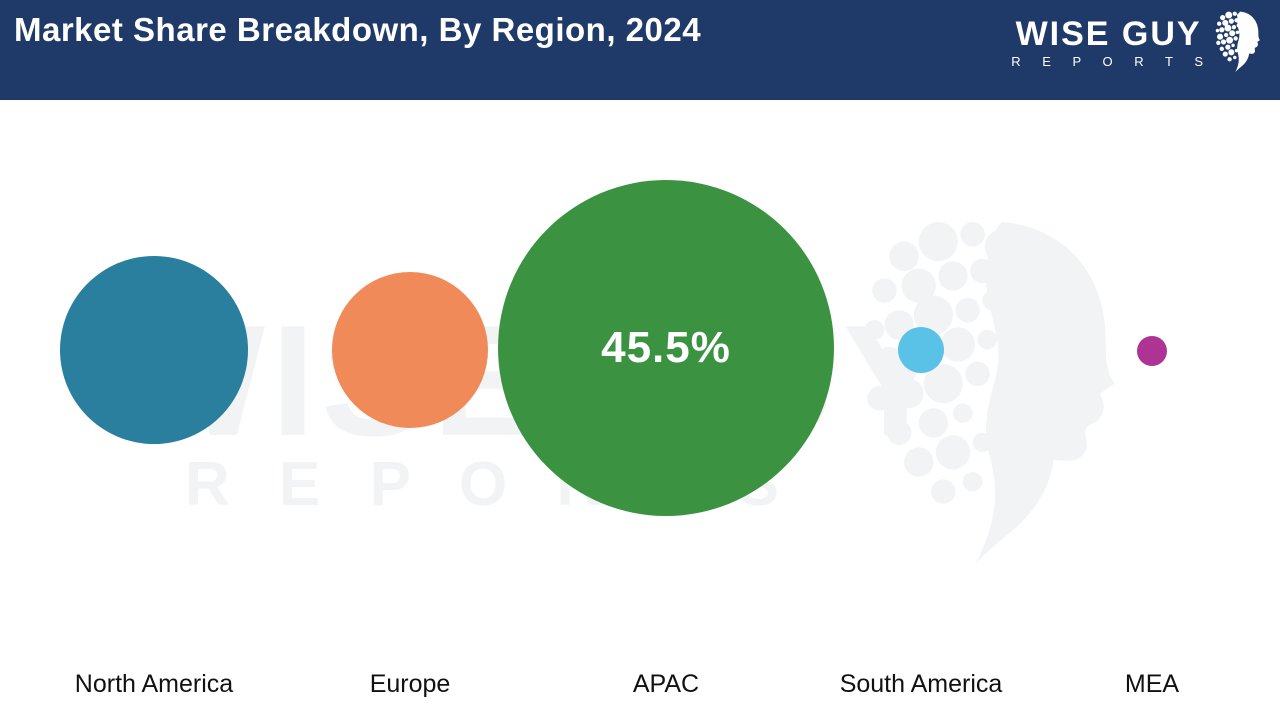 The height and width of the screenshot is (720, 1280). I want to click on bubble-europe, so click(410, 350).